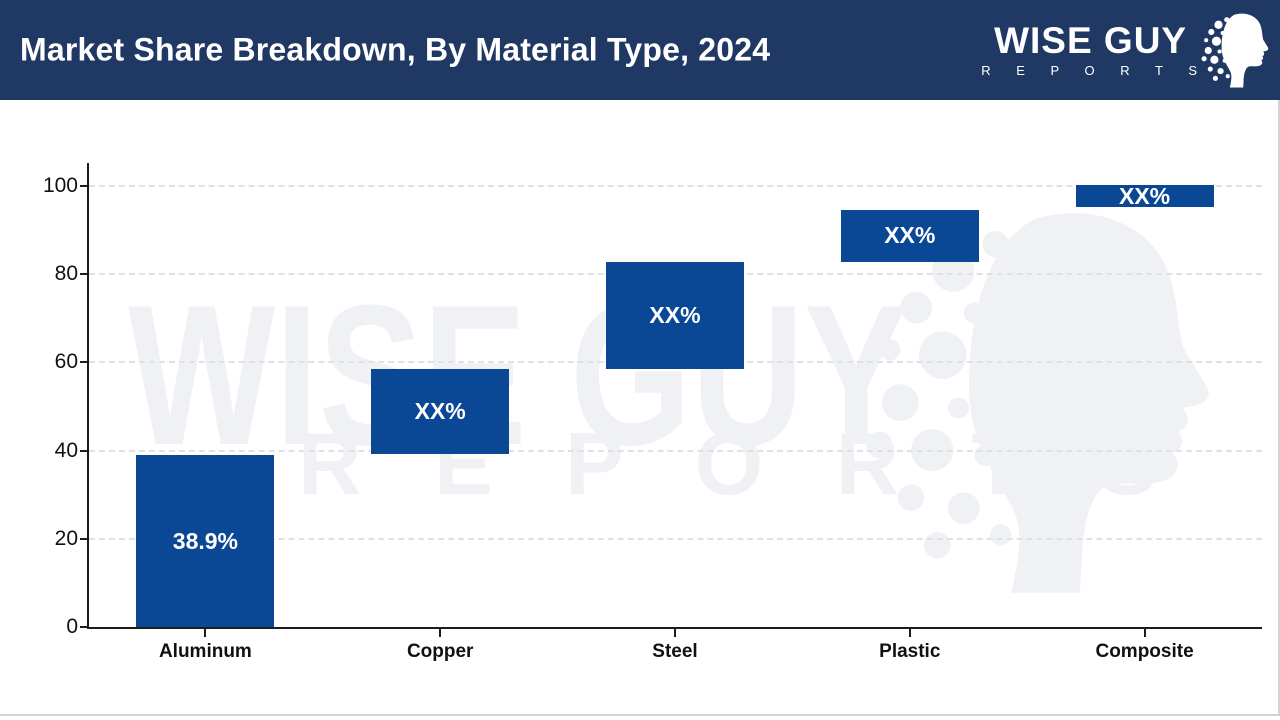 The image size is (1280, 720). I want to click on bar-value-label-steel: XX%, so click(675, 315).